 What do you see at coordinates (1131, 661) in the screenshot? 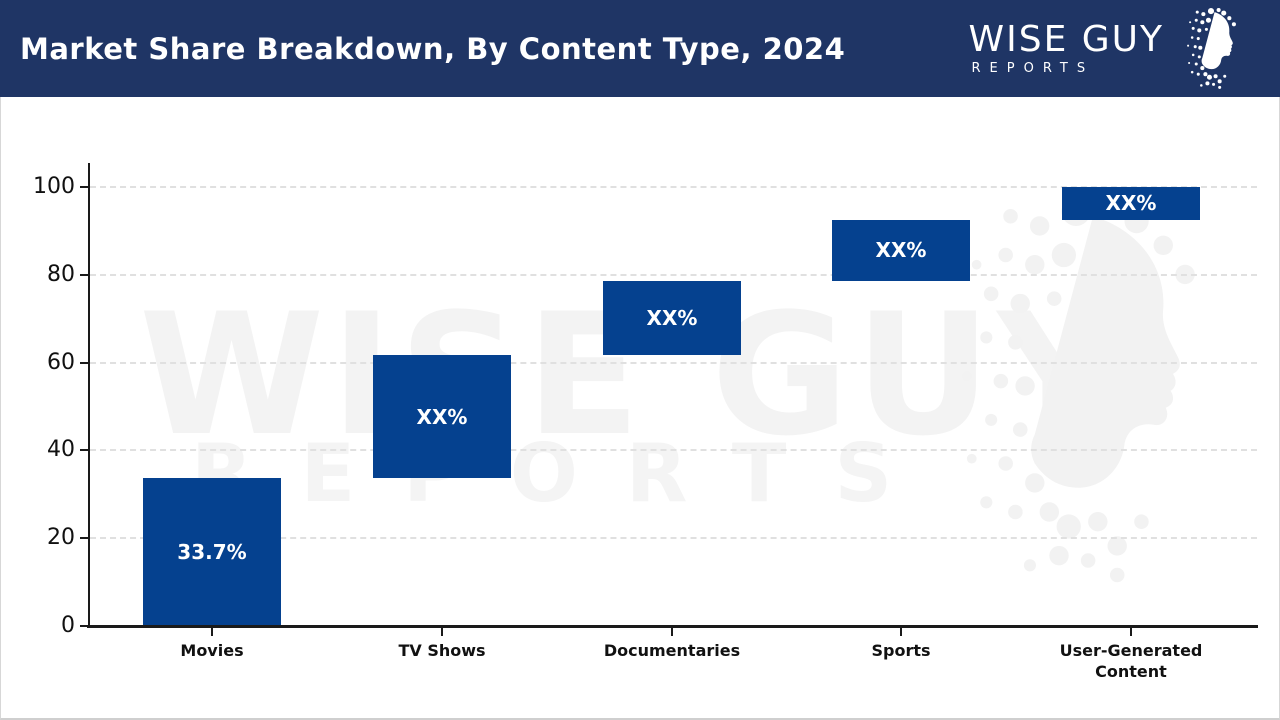
I see `x-tick-label: User-Generated Content` at bounding box center [1131, 661].